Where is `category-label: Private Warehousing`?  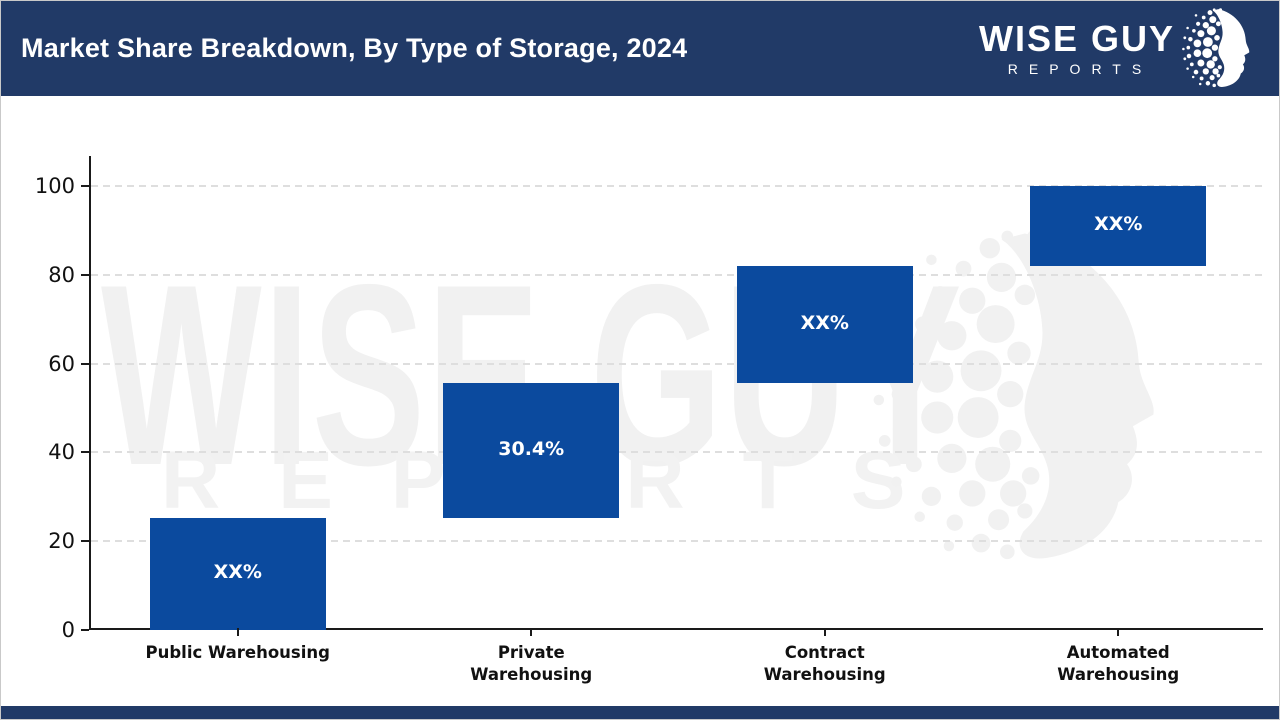
category-label: Private Warehousing is located at coordinates (531, 664).